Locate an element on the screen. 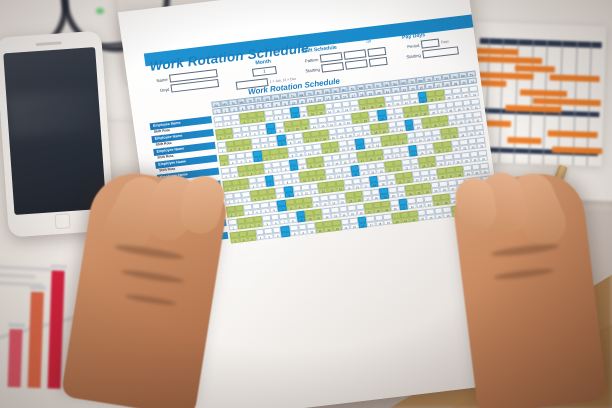 This screenshot has height=408, width=612. pay-starting-input is located at coordinates (440, 52).